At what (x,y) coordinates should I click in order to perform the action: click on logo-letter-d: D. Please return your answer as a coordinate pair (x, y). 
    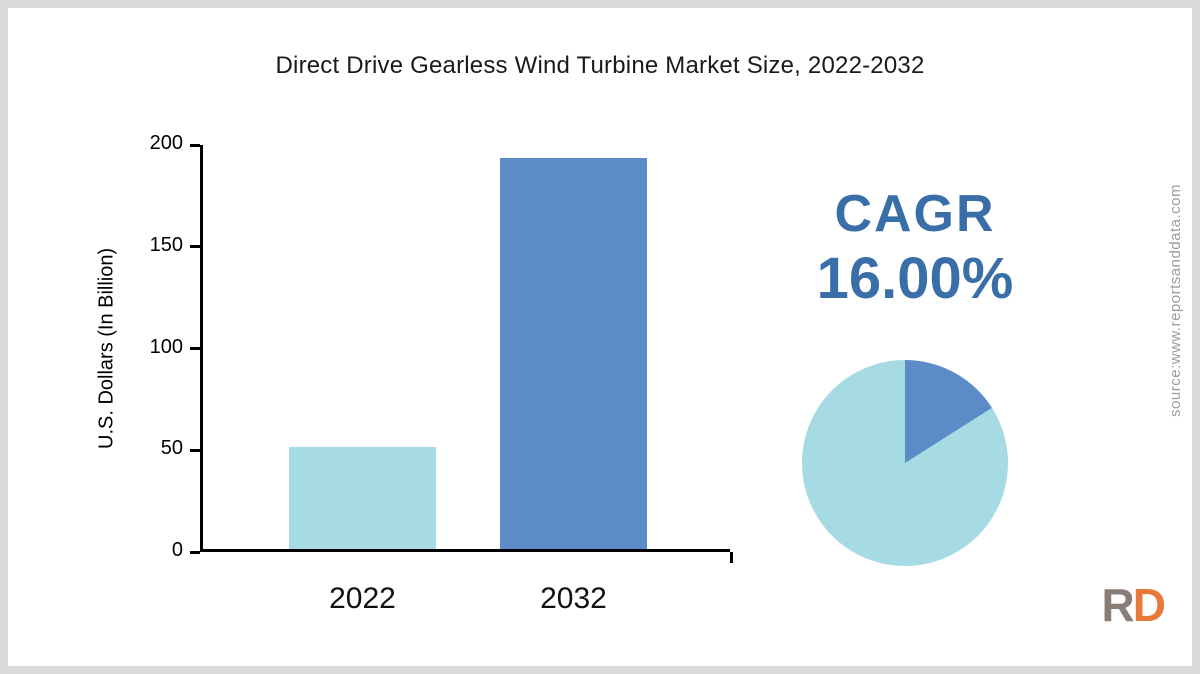
    Looking at the image, I should click on (1149, 605).